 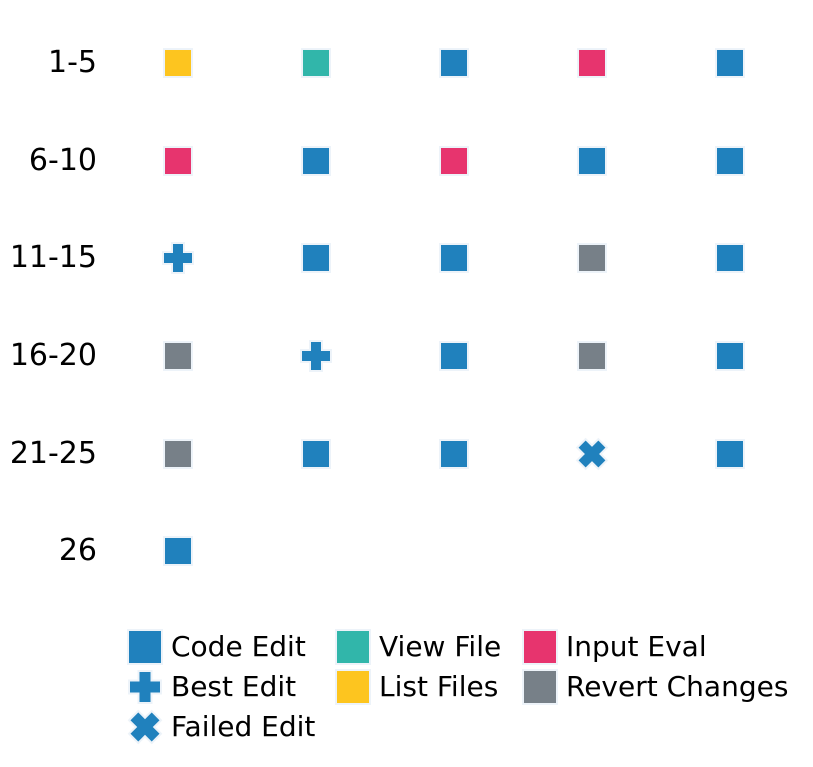 I want to click on legend-label-view-file: View File, so click(x=440, y=646).